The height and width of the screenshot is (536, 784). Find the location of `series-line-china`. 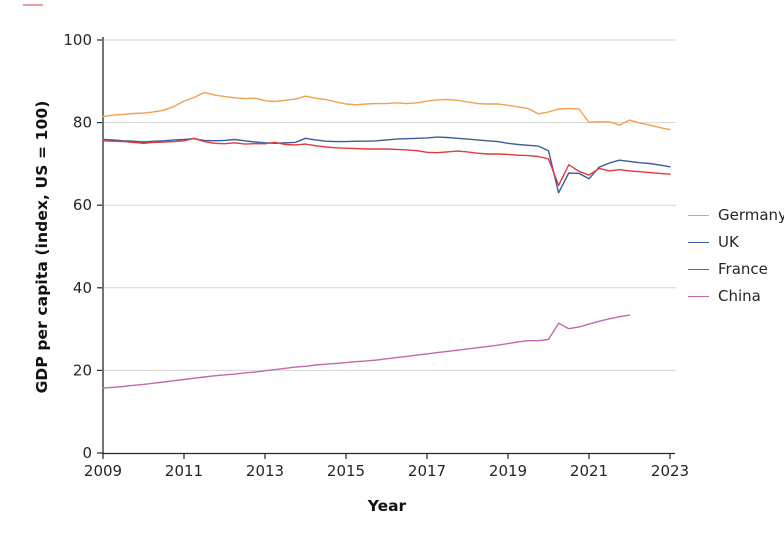

series-line-china is located at coordinates (366, 351).